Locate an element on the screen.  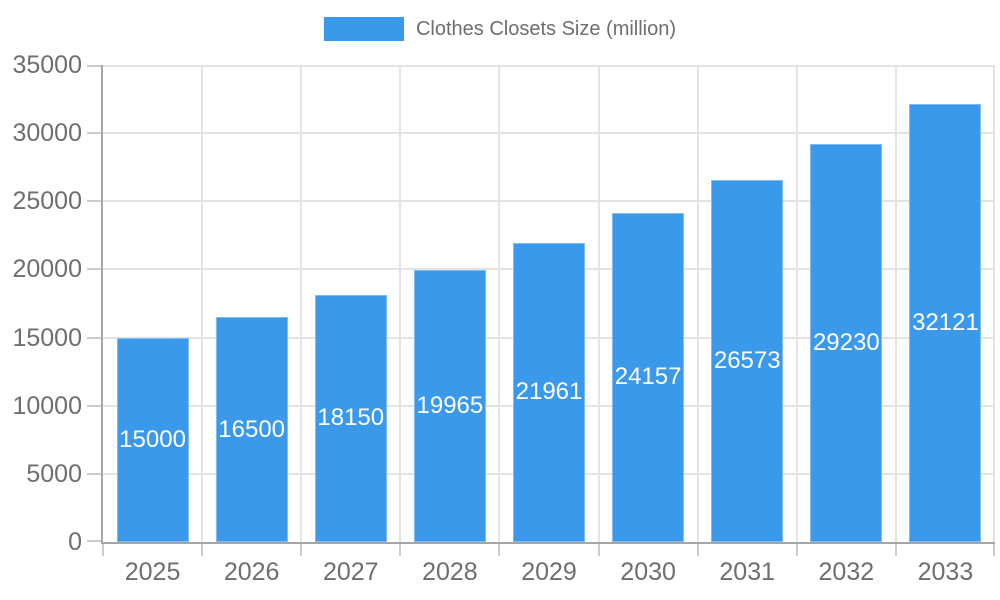
bar-value-label: 21961 is located at coordinates (549, 392).